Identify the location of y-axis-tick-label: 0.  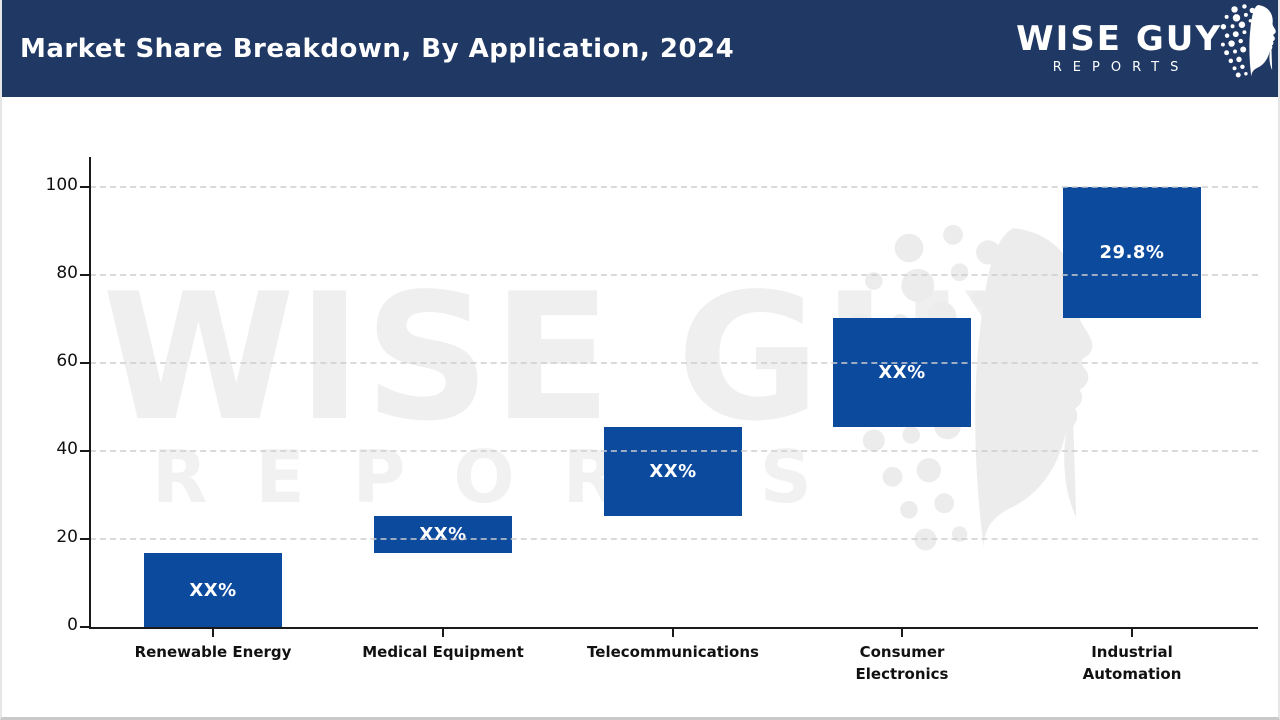
(72, 625).